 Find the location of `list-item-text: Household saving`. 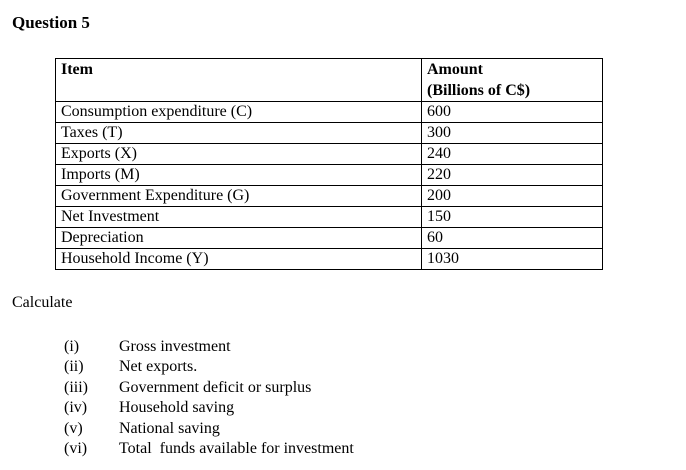

list-item-text: Household saving is located at coordinates (177, 407).